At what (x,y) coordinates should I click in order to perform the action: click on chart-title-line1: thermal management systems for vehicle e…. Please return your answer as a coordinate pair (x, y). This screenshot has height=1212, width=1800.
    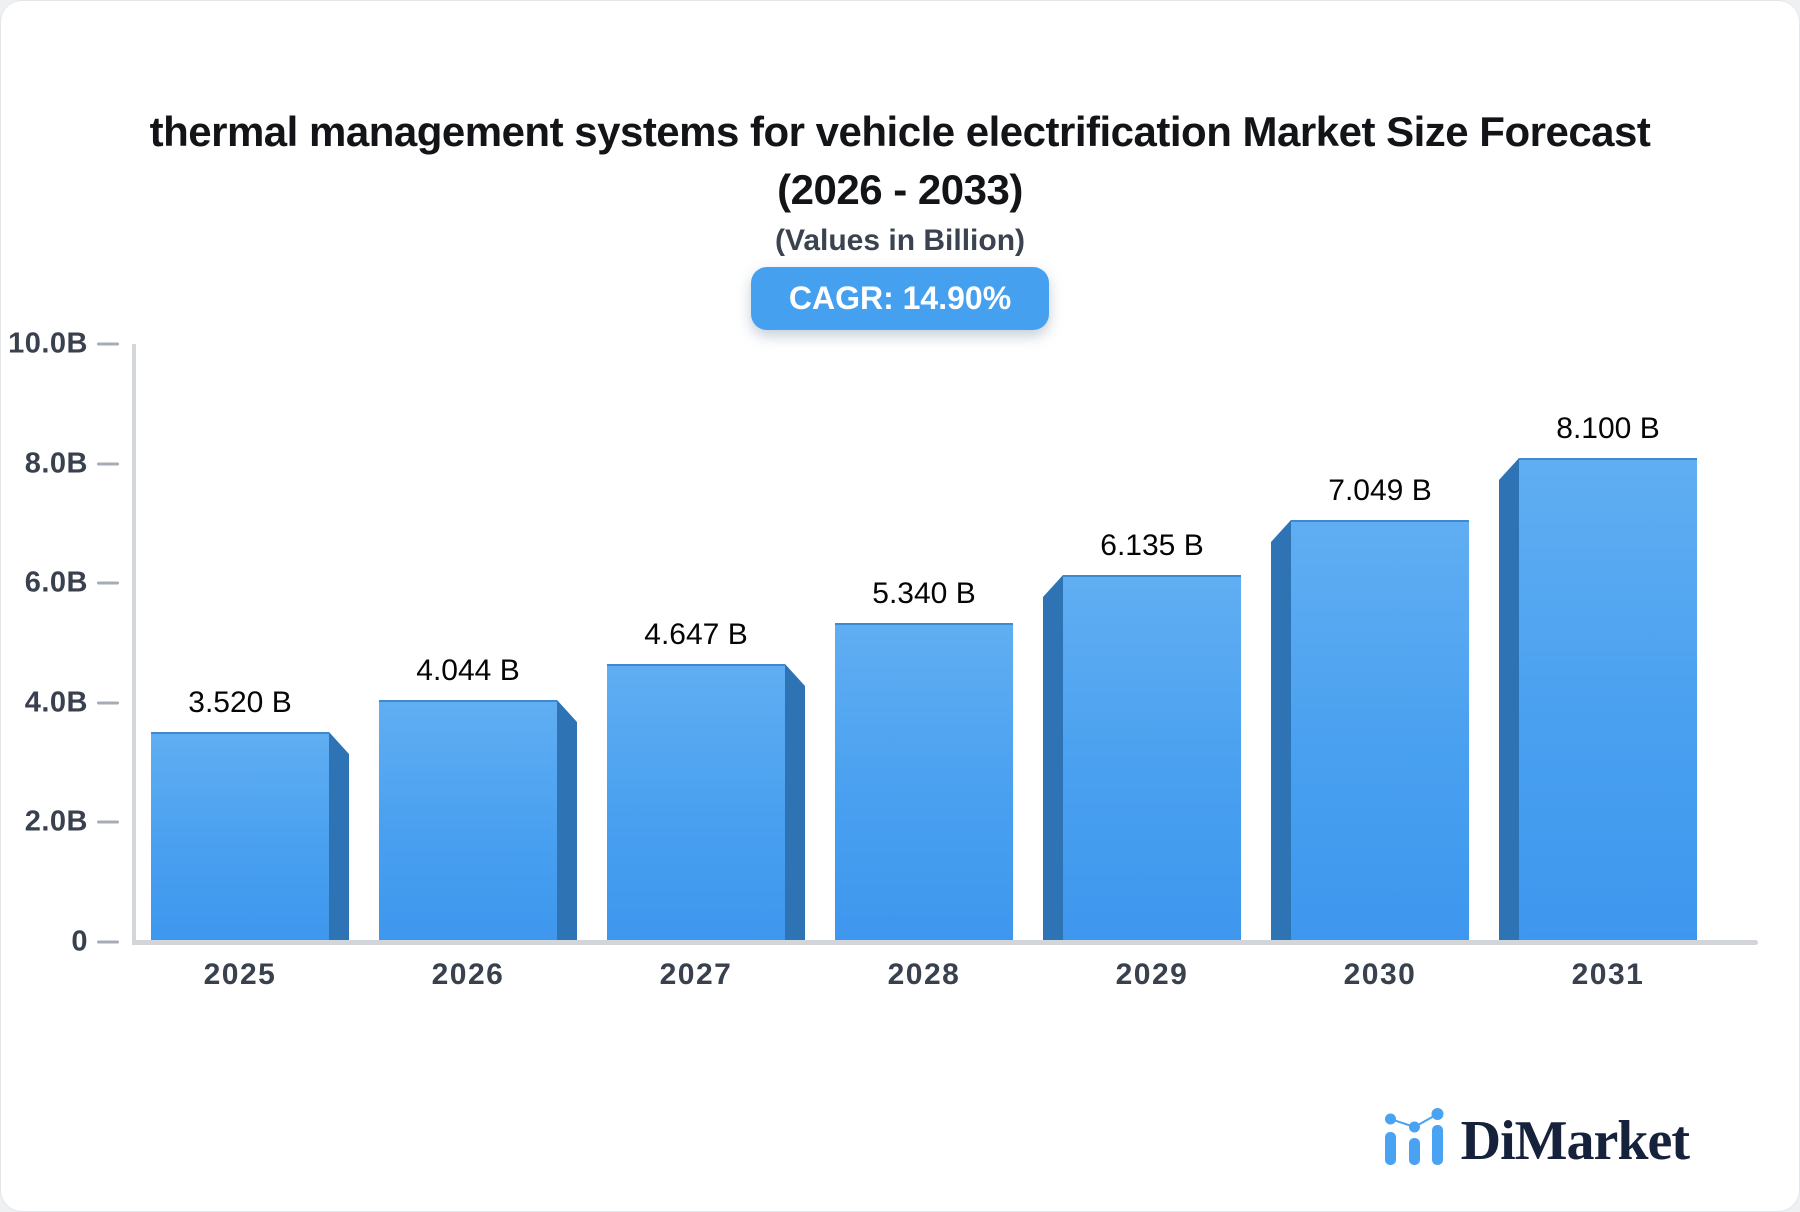
    Looking at the image, I should click on (900, 131).